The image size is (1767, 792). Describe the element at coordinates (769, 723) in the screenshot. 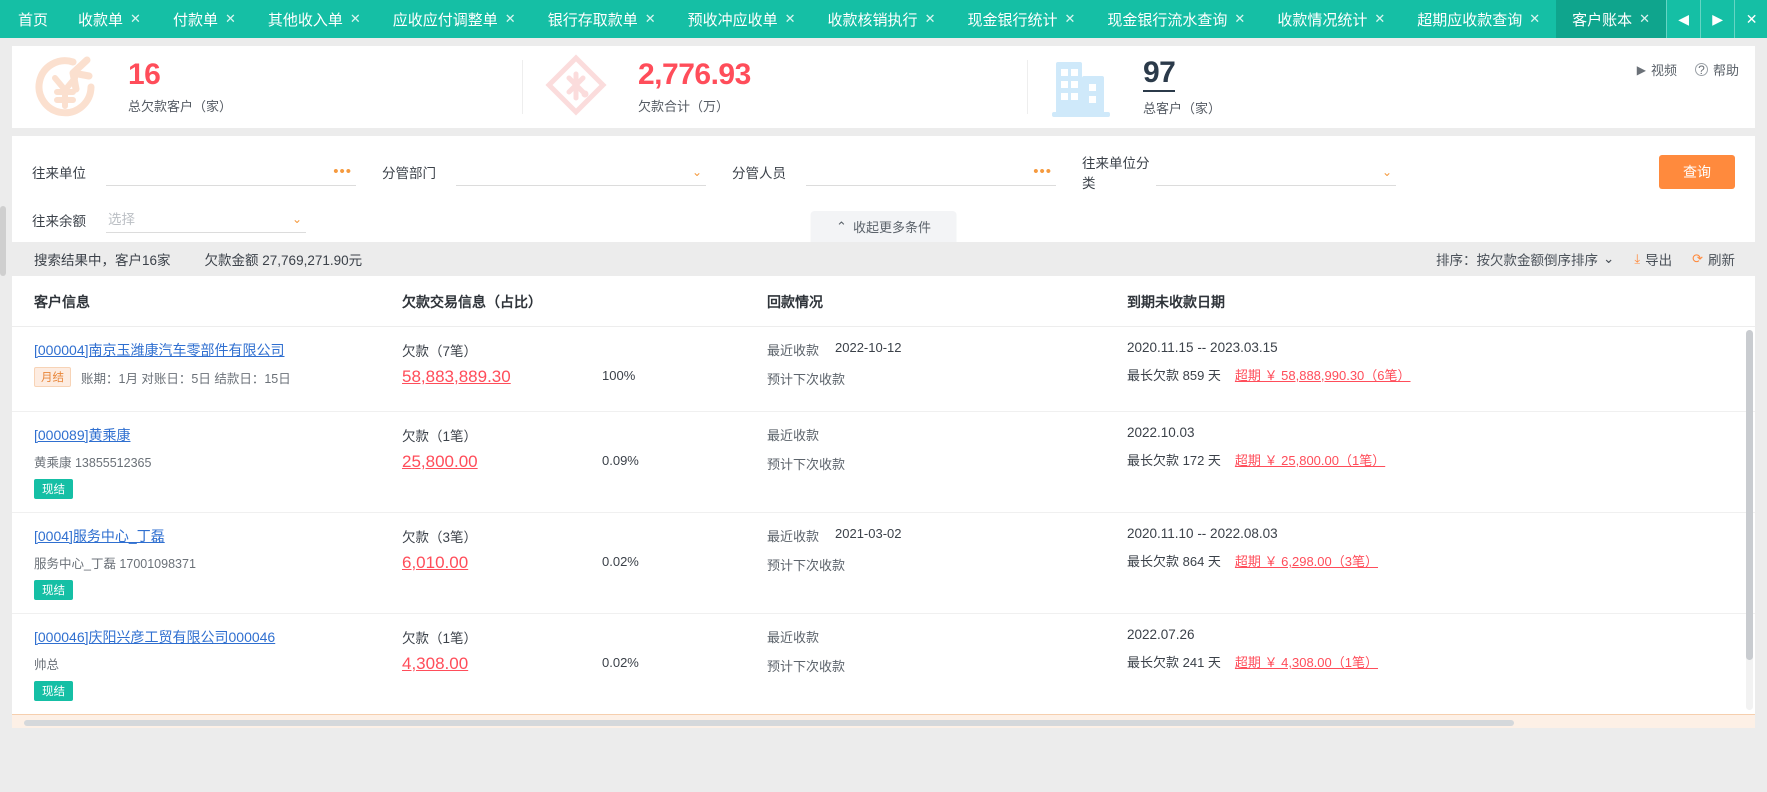

I see `table-horizontal-scroll-thumb` at that location.